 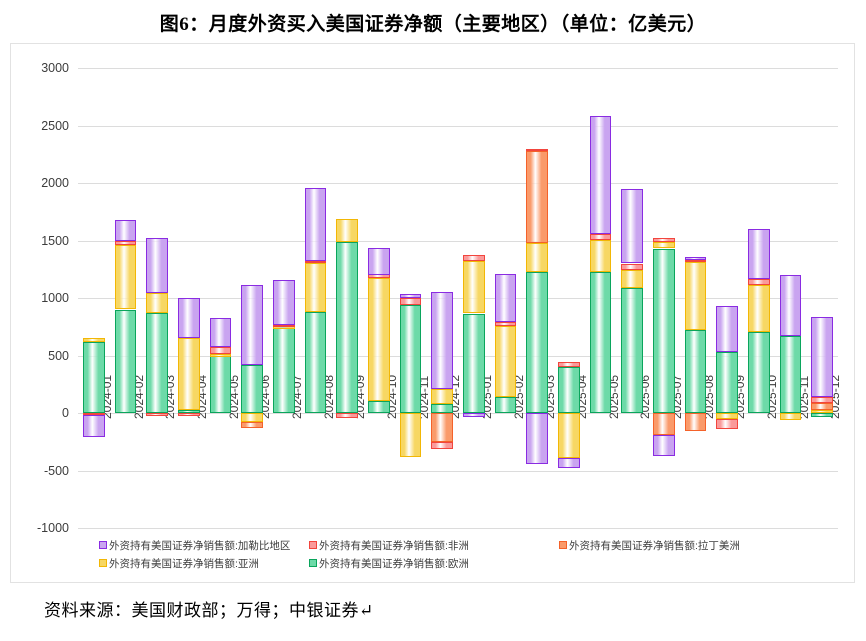 I want to click on legend-item-asia: 外资持有美国证券净销售额:亚洲, so click(x=179, y=563).